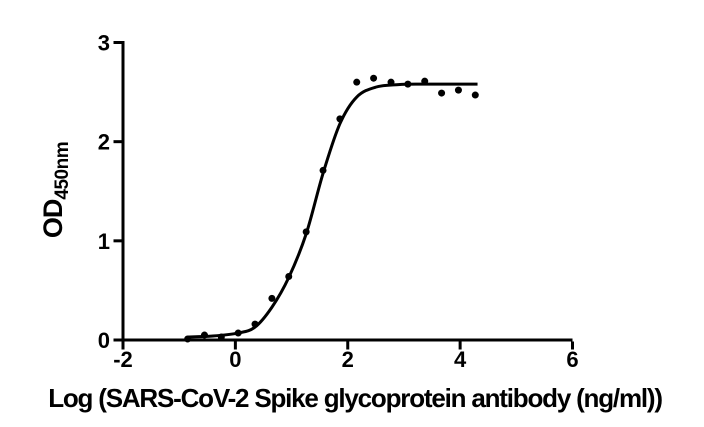 The width and height of the screenshot is (704, 427). I want to click on y-axis-title-subscript: 450nm, so click(62, 170).